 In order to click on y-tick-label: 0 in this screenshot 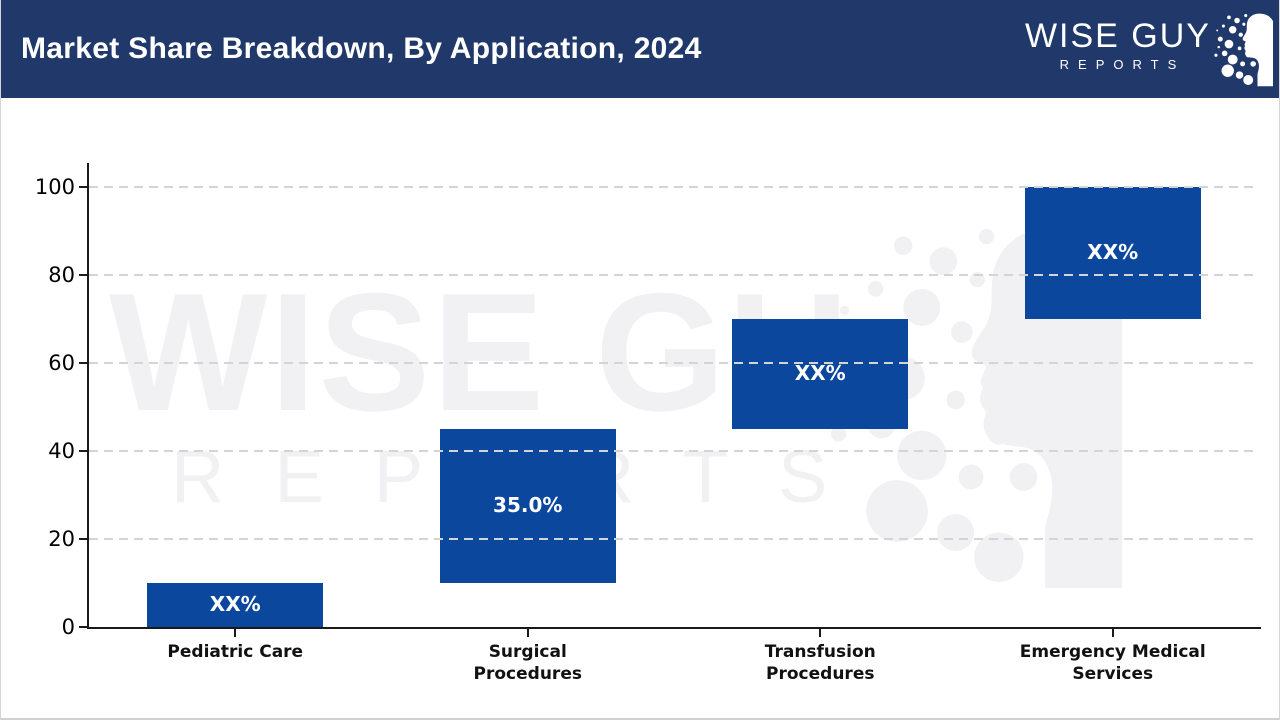, I will do `click(68, 627)`.